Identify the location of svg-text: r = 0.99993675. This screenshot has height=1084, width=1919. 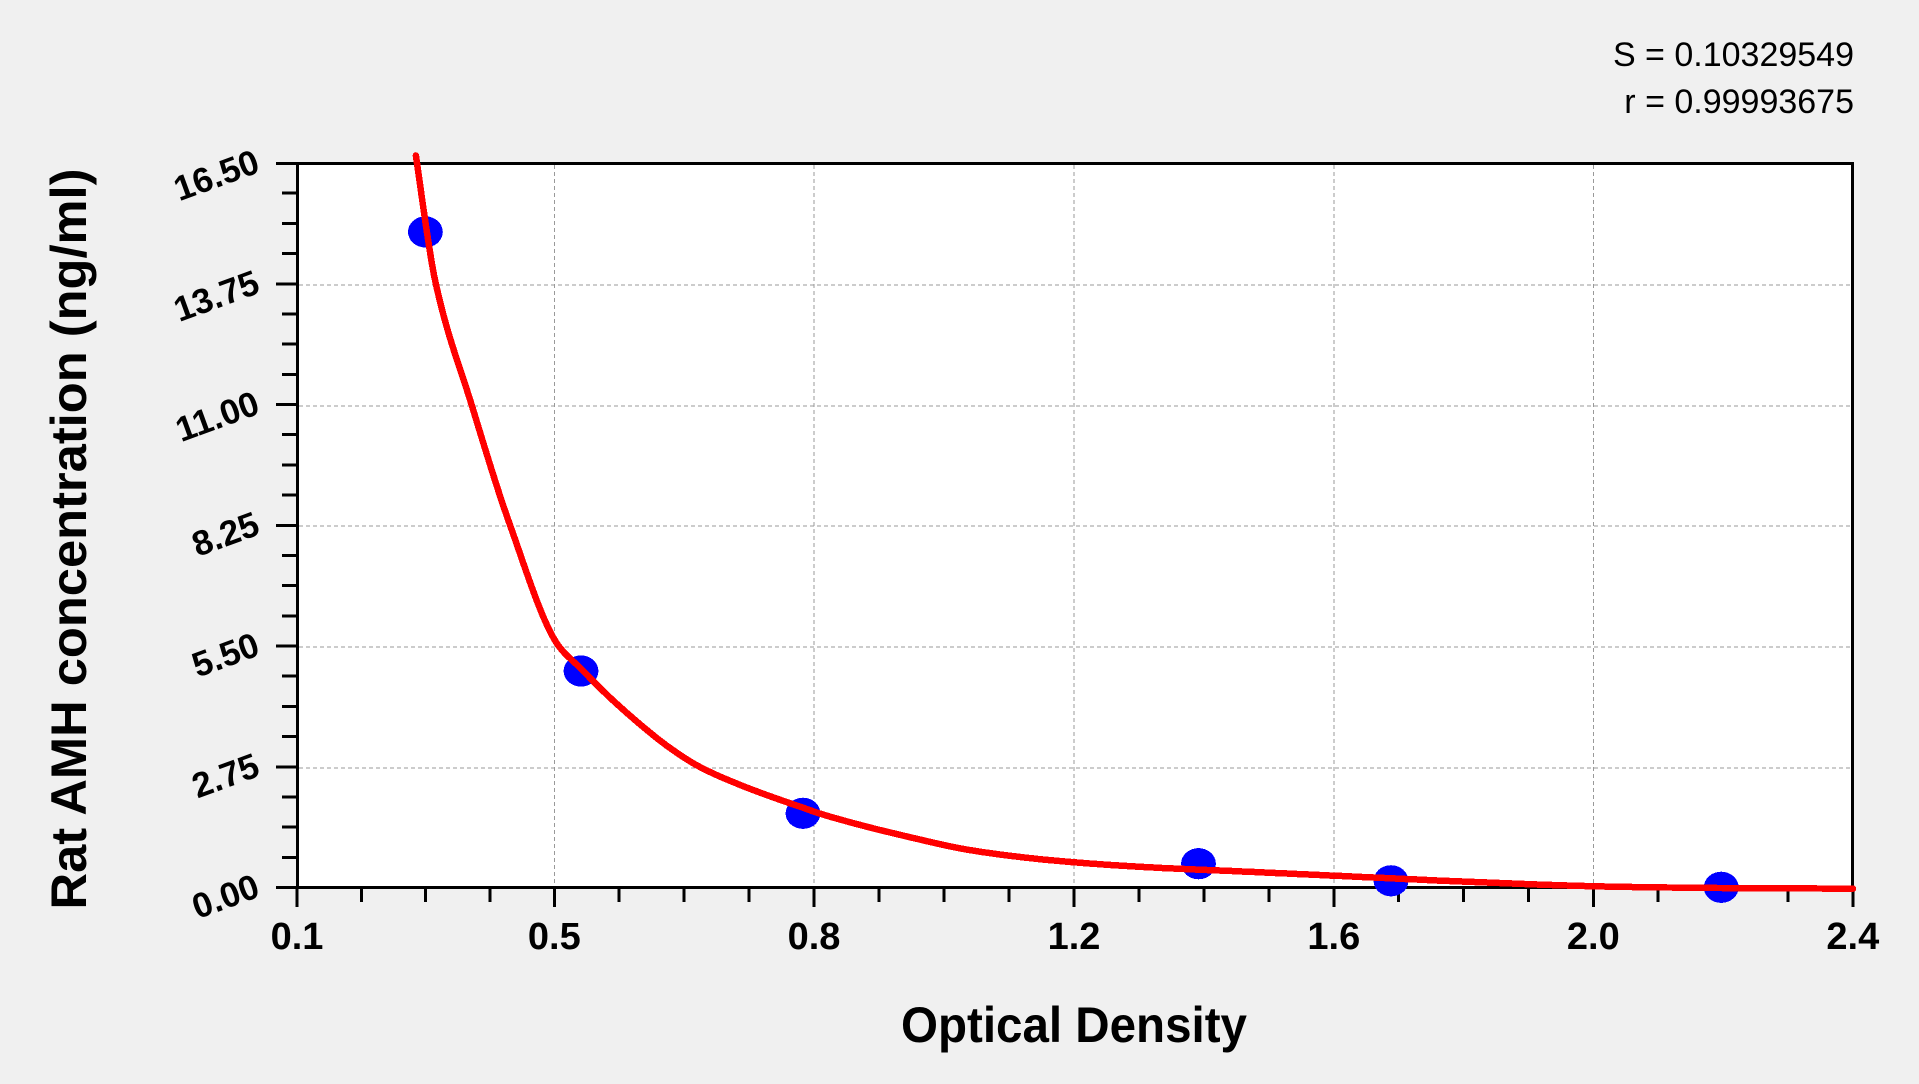
(1739, 102).